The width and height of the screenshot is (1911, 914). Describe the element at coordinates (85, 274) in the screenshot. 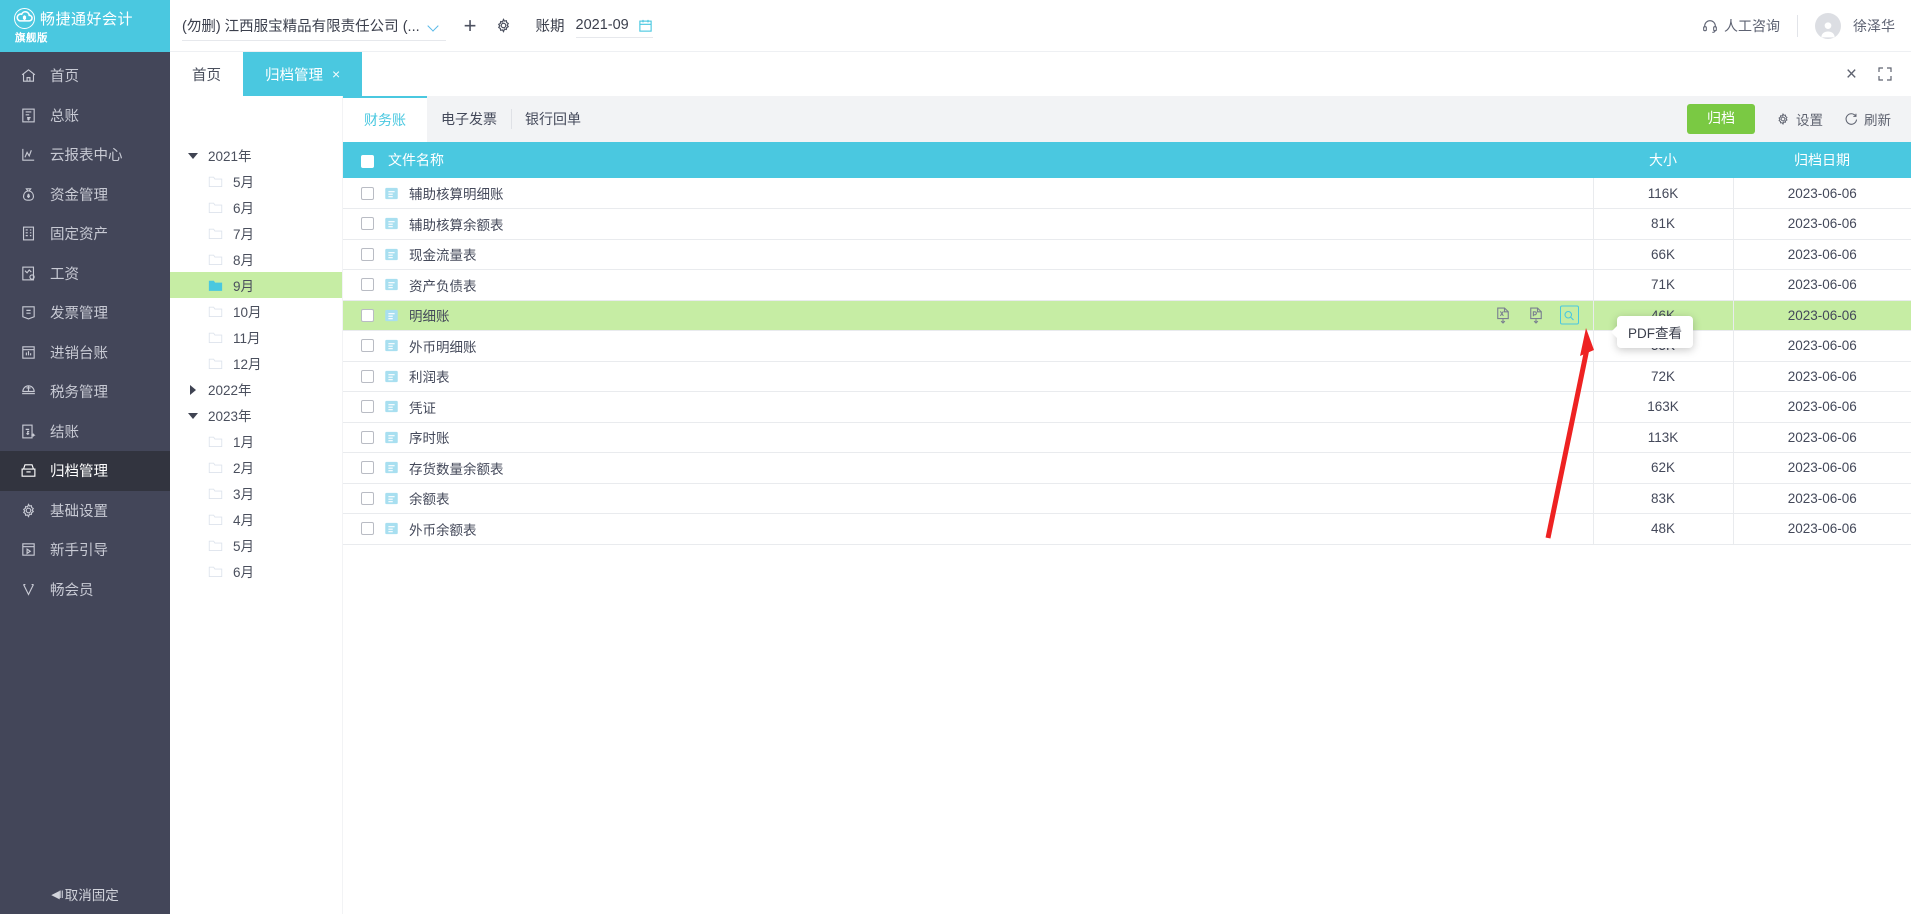

I see `sidebar-item-payroll: 工资` at that location.